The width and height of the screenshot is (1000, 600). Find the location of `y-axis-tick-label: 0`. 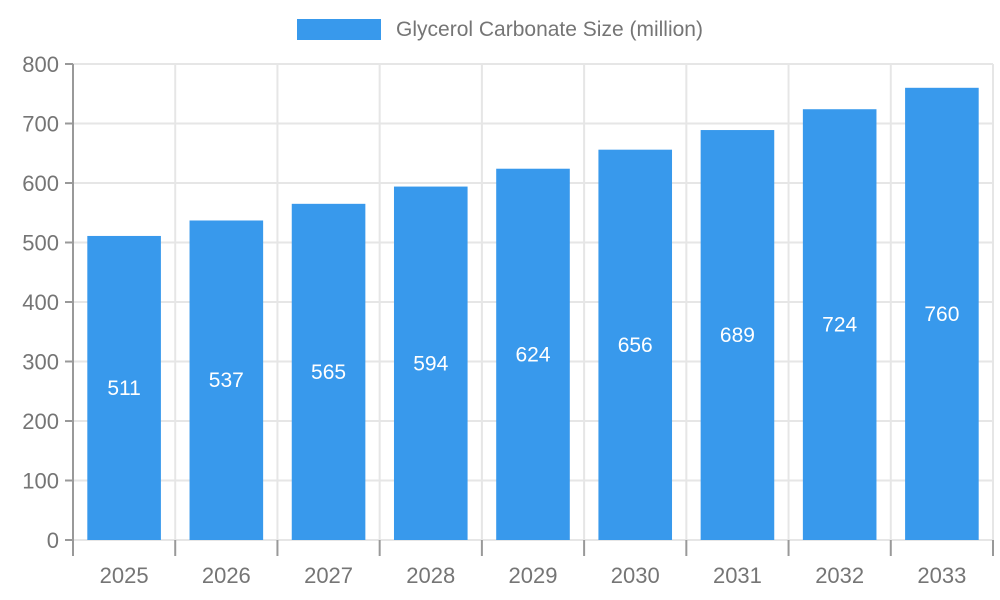

y-axis-tick-label: 0 is located at coordinates (53, 540).